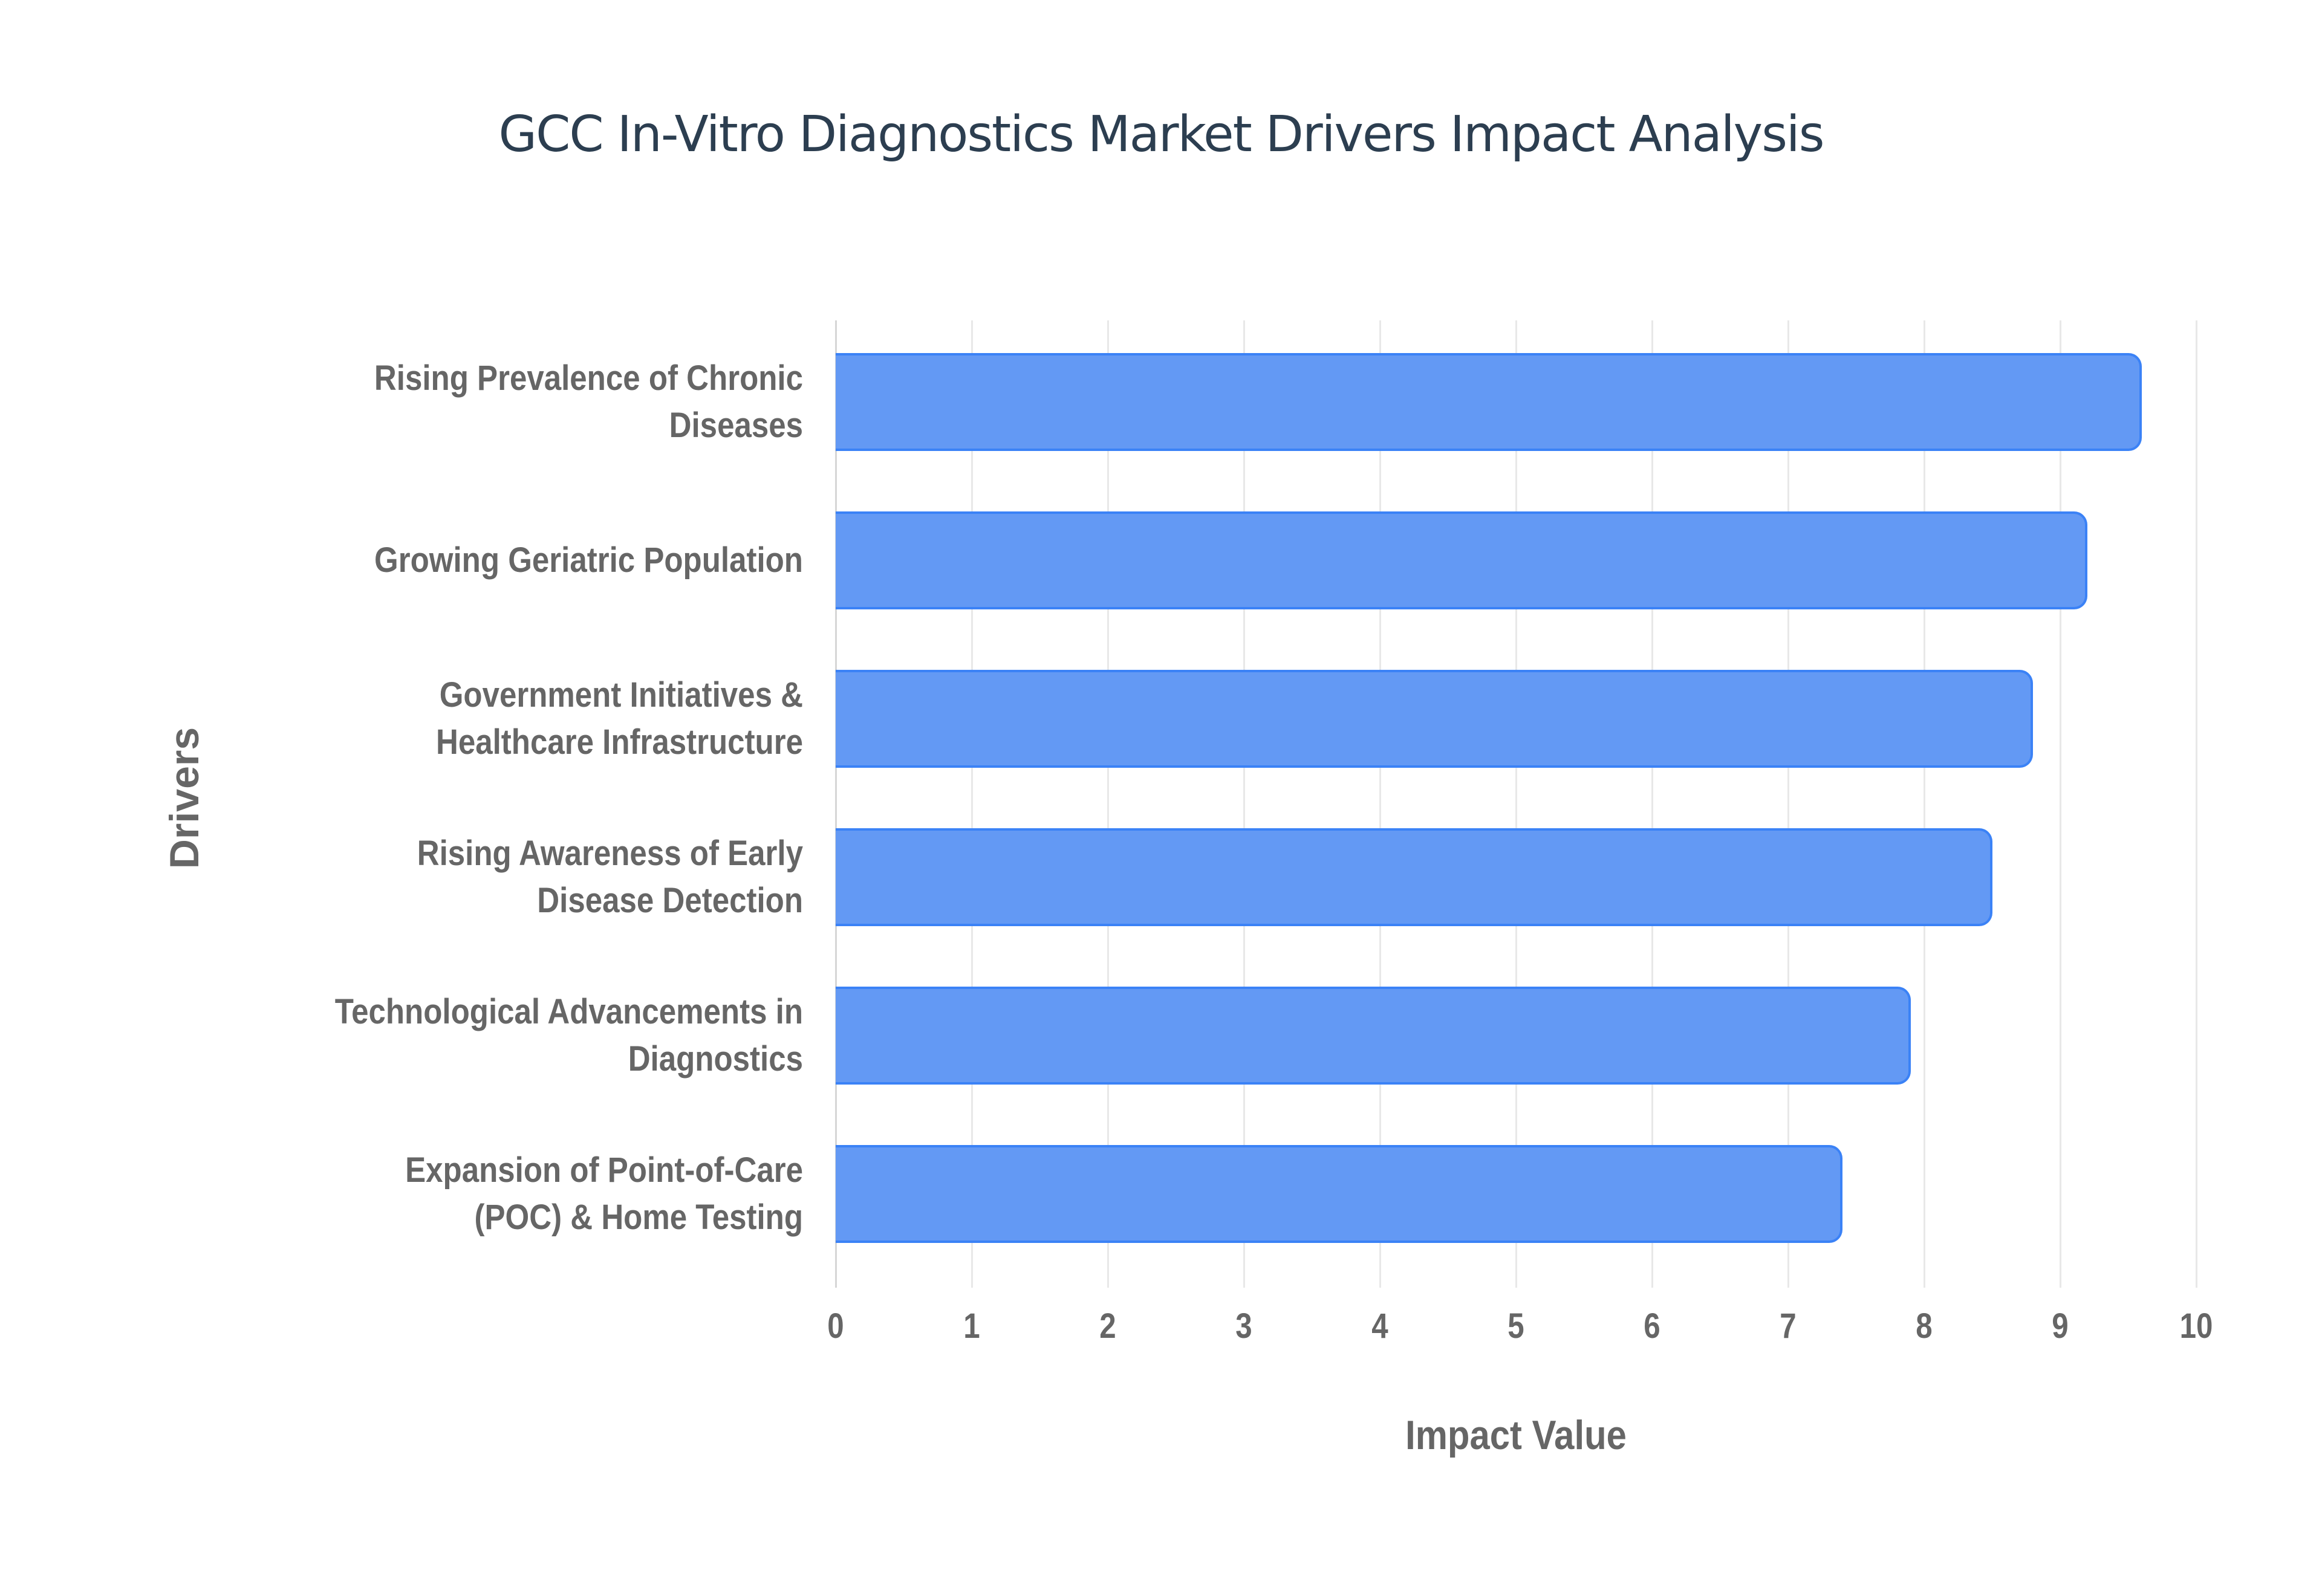 The image size is (2322, 1596). I want to click on x-tick-label: 1, so click(971, 1326).